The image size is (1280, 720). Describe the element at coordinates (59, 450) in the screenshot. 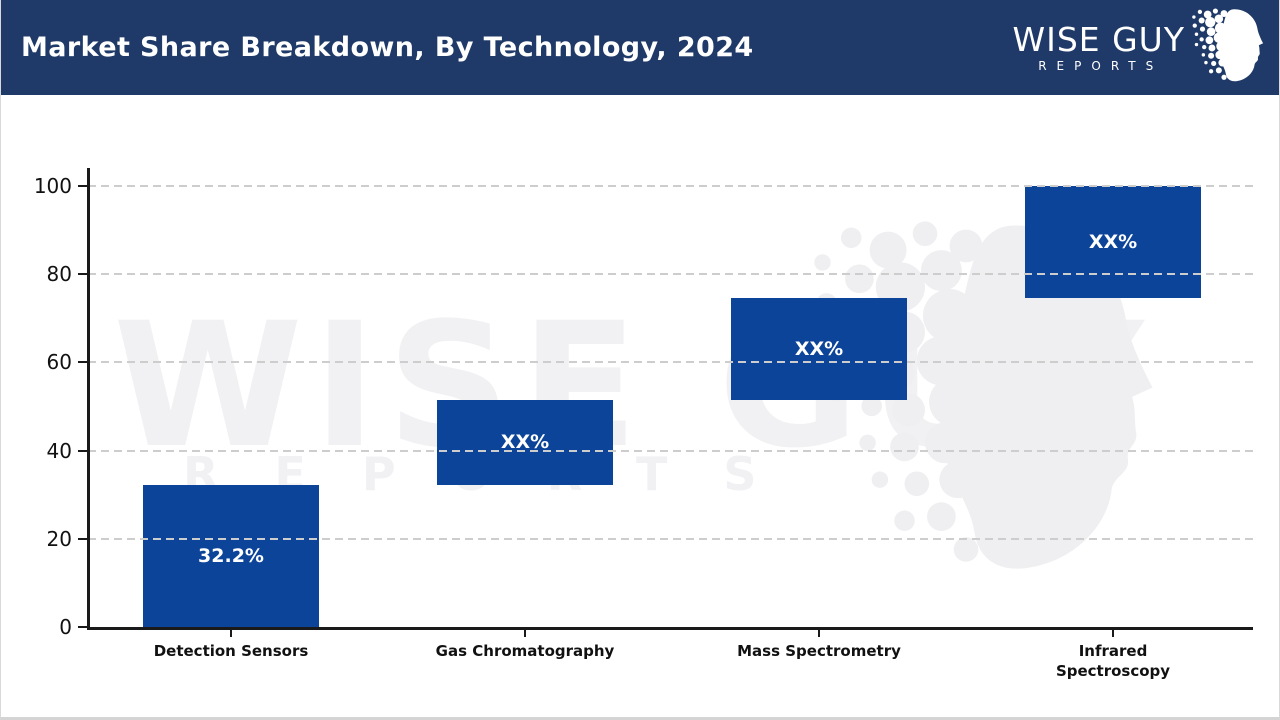

I see `y-tick-label: 40` at that location.